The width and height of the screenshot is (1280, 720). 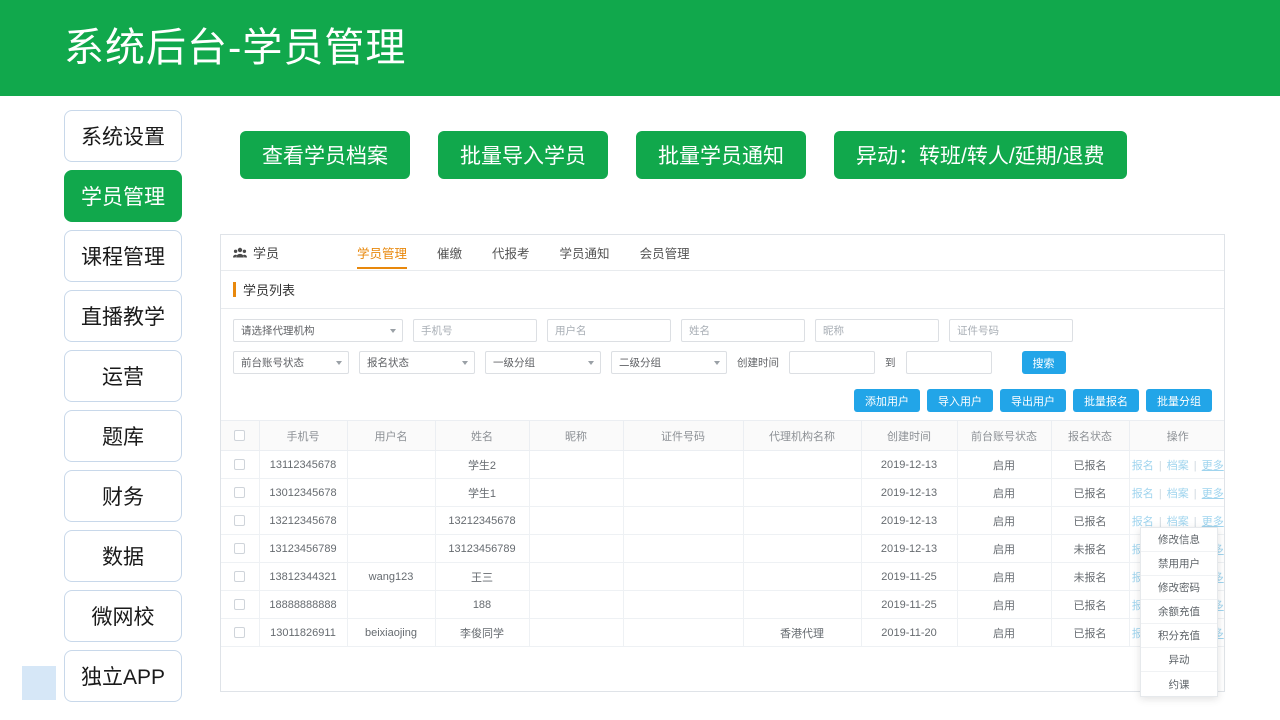 What do you see at coordinates (303, 464) in the screenshot?
I see `cell-phone: 13112345678` at bounding box center [303, 464].